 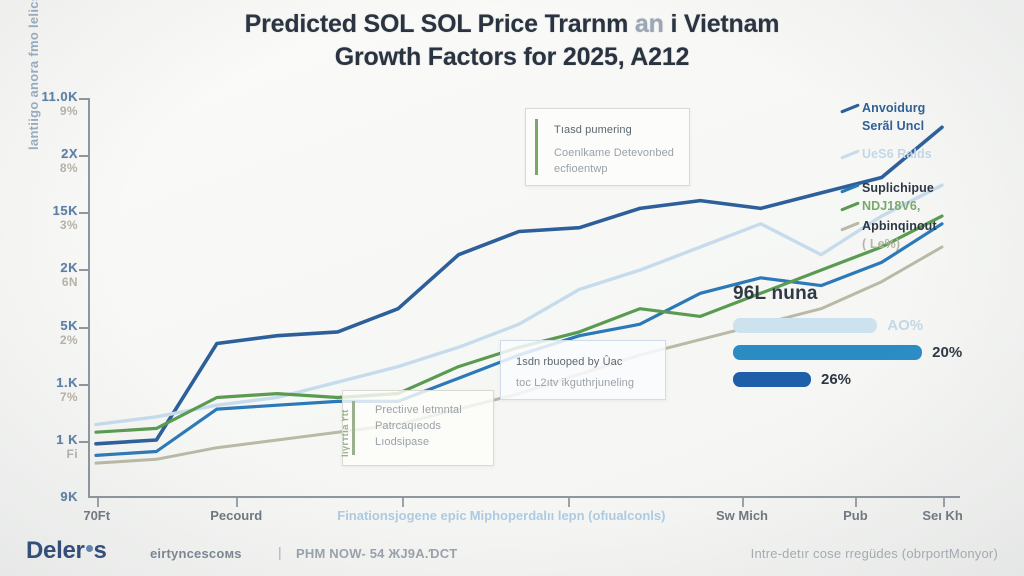 What do you see at coordinates (69, 282) in the screenshot?
I see `y-tick-percent: 6N` at bounding box center [69, 282].